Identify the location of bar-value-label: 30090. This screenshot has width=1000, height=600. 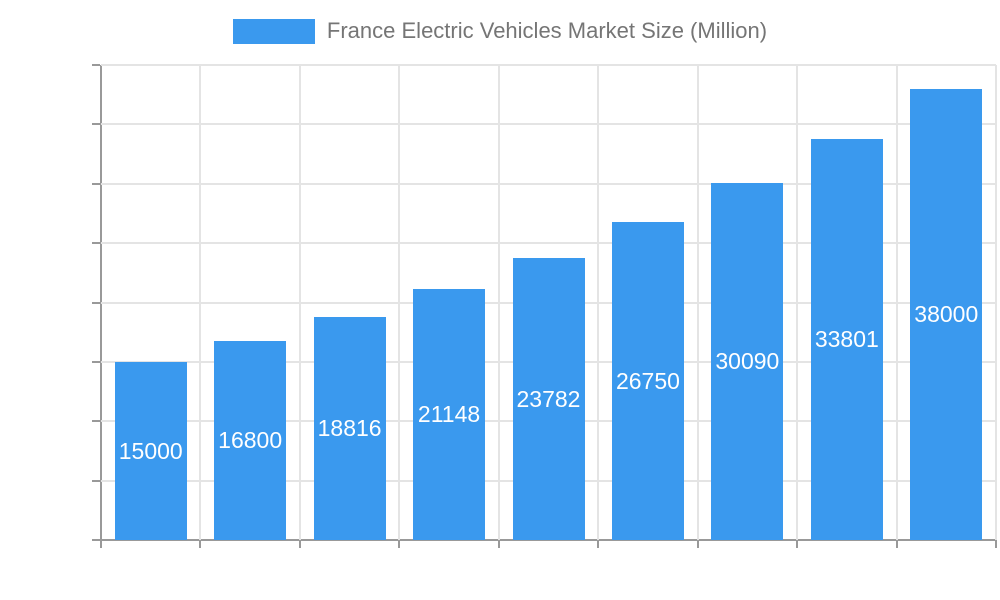
(747, 361).